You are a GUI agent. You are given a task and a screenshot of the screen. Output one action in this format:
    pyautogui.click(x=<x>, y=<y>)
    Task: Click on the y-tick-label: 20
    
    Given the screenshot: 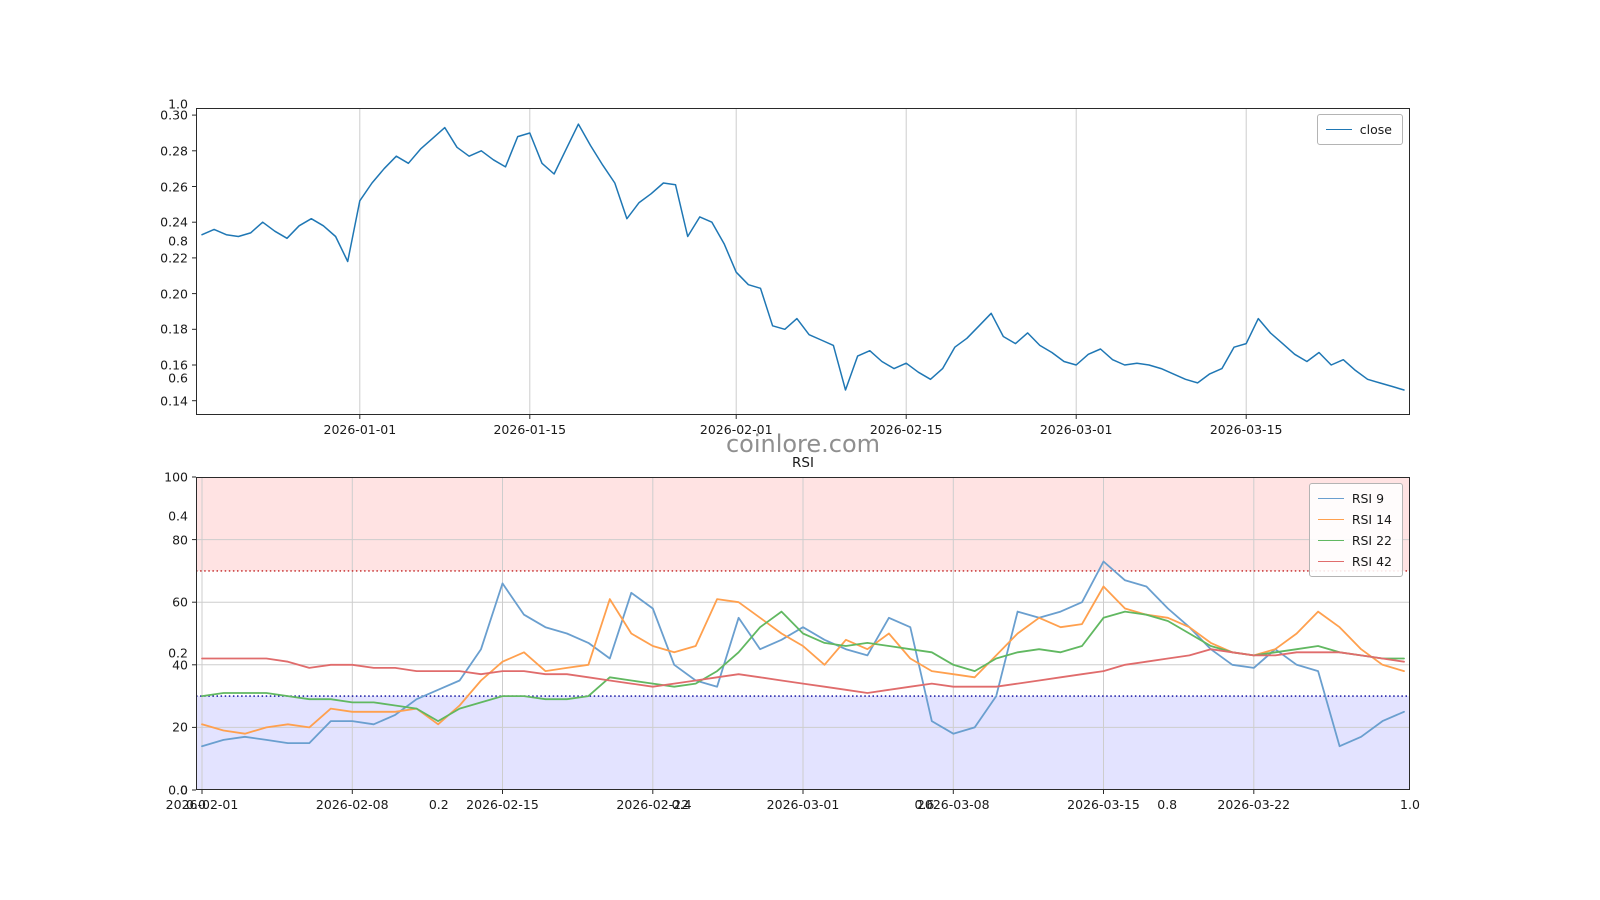 What is the action you would take?
    pyautogui.click(x=180, y=727)
    